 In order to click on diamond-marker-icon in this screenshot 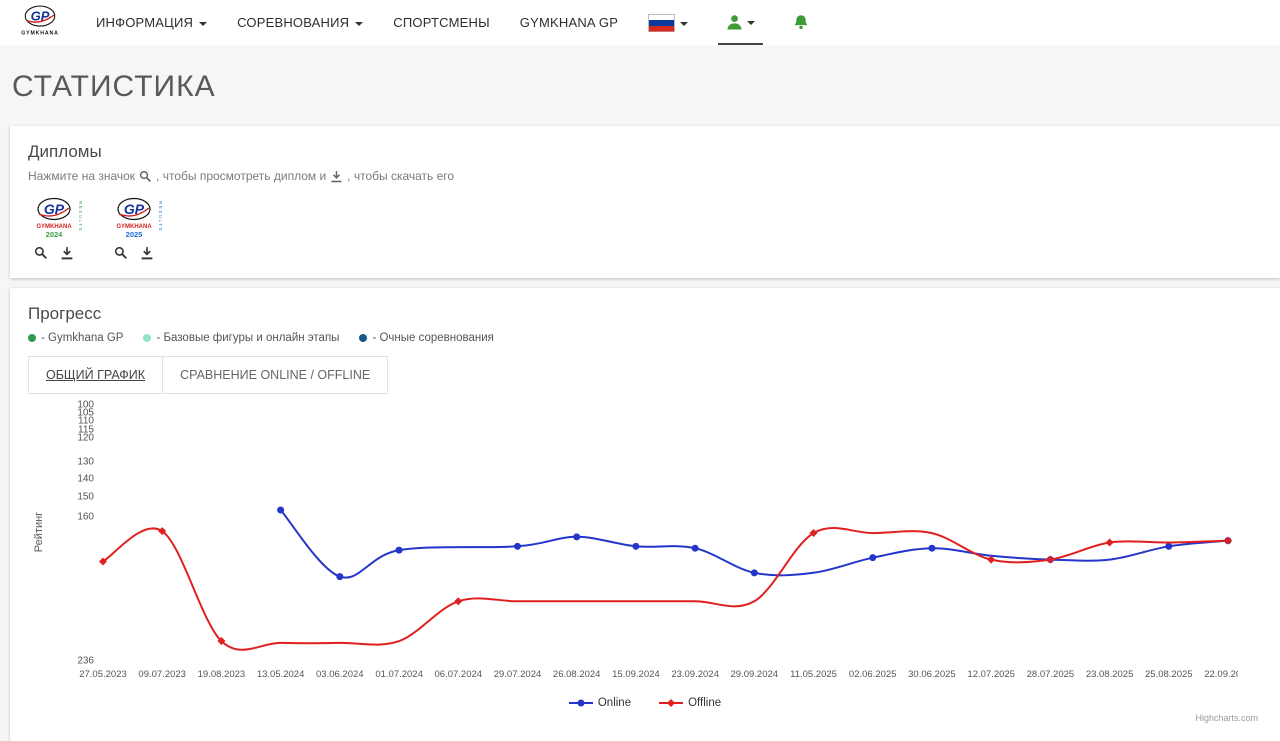, I will do `click(671, 703)`.